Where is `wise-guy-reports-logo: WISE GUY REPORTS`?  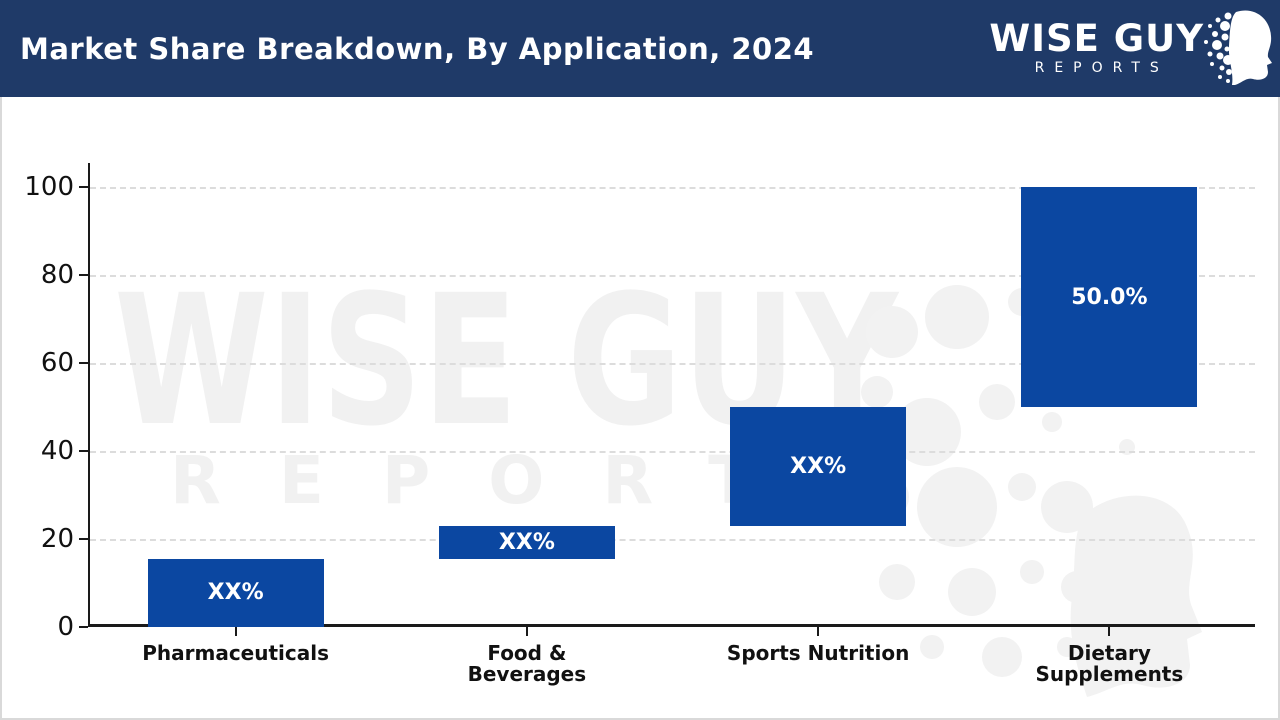 wise-guy-reports-logo: WISE GUY REPORTS is located at coordinates (1132, 48).